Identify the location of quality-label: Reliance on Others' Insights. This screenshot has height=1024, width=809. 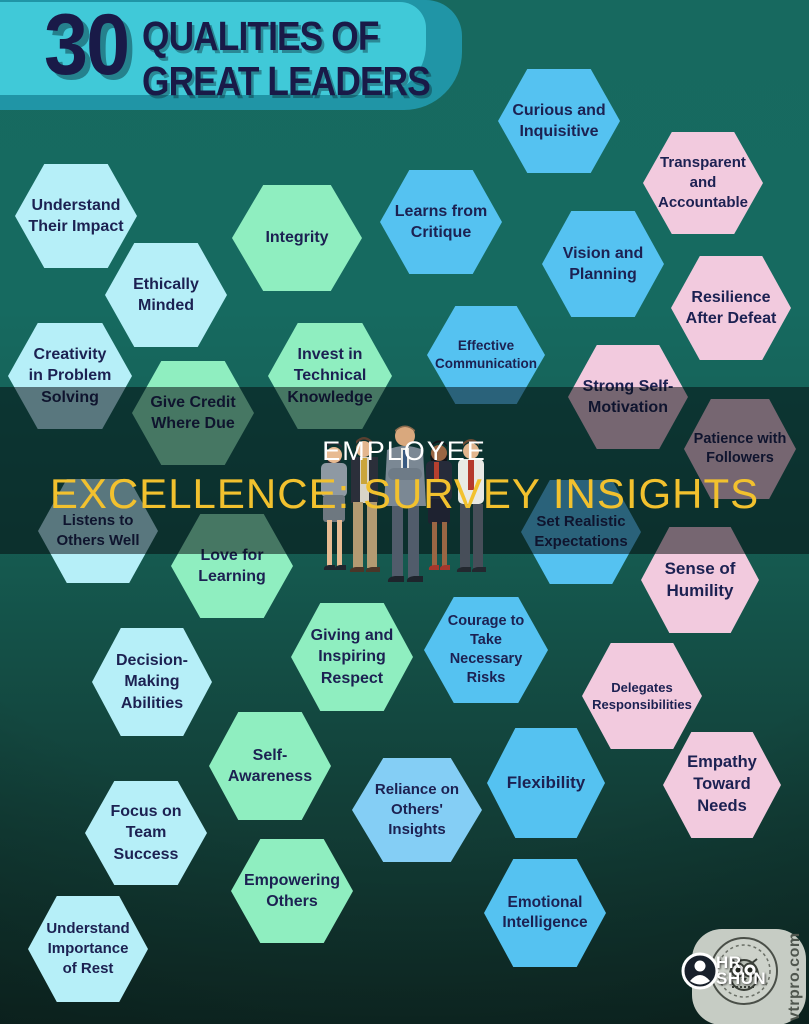
(417, 809).